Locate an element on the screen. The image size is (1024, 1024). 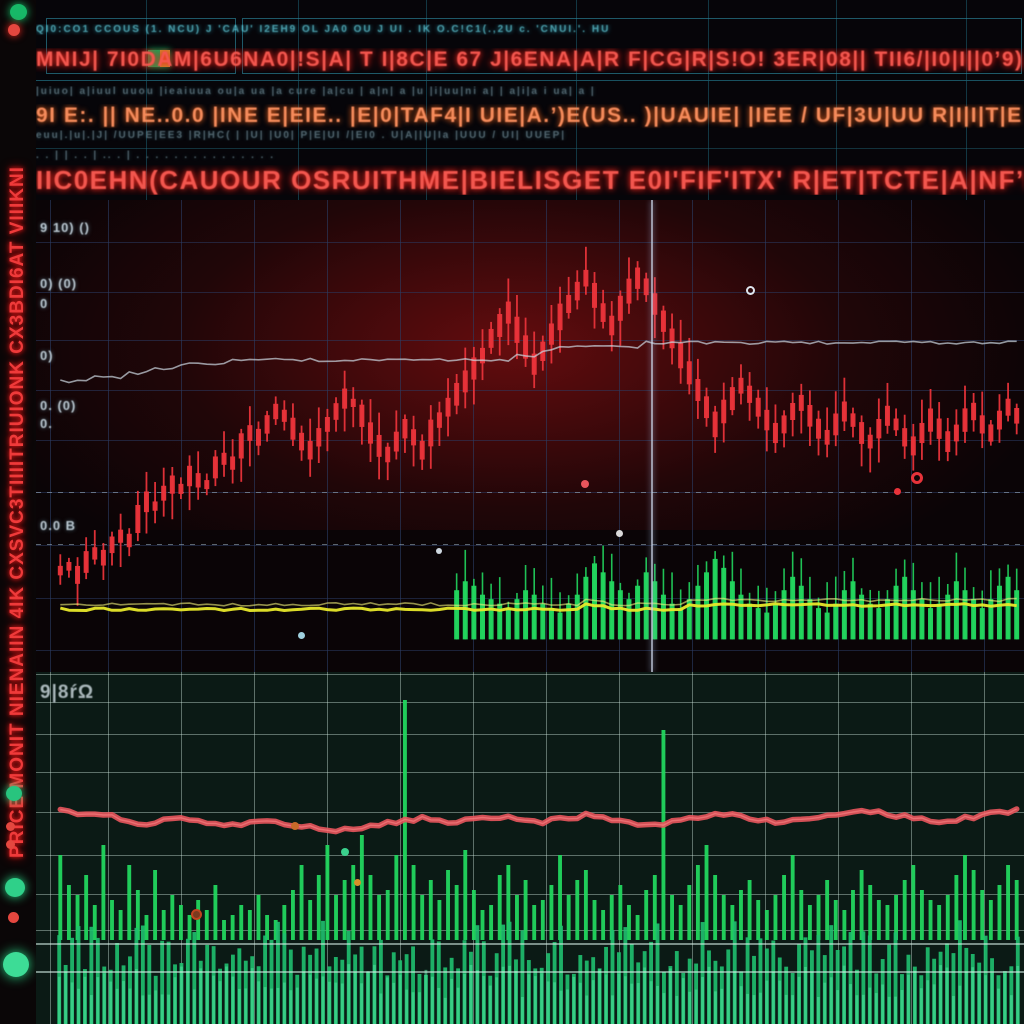
price-y-label-6: 0.0 B is located at coordinates (58, 525).